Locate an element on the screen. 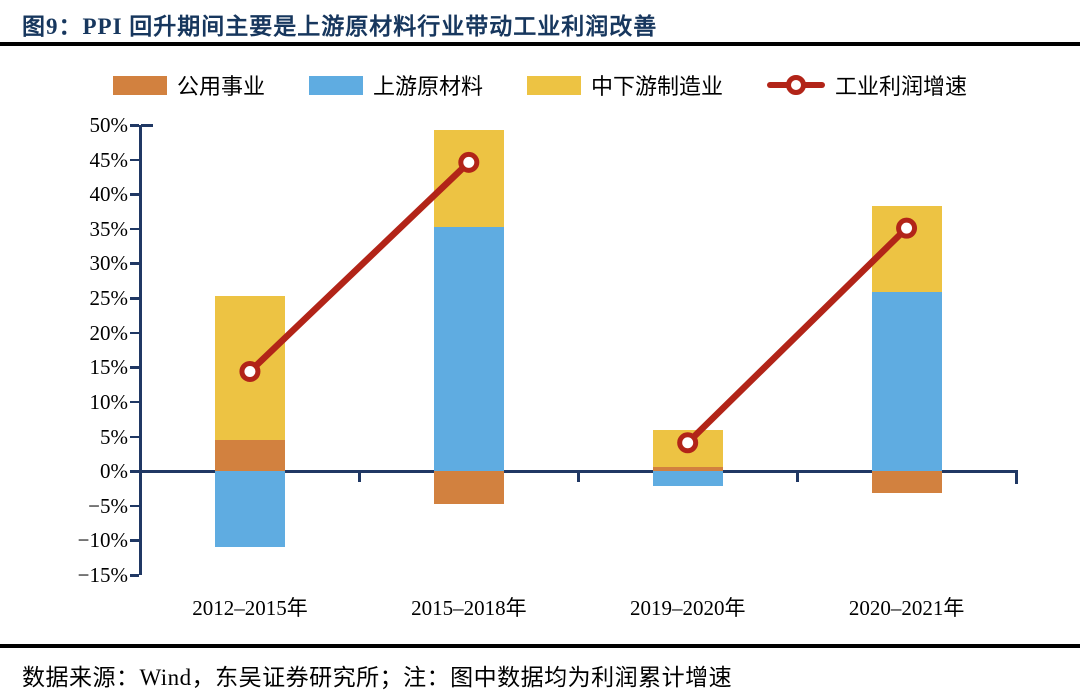 The width and height of the screenshot is (1080, 698). x-category-label: 2012–2015年 is located at coordinates (250, 608).